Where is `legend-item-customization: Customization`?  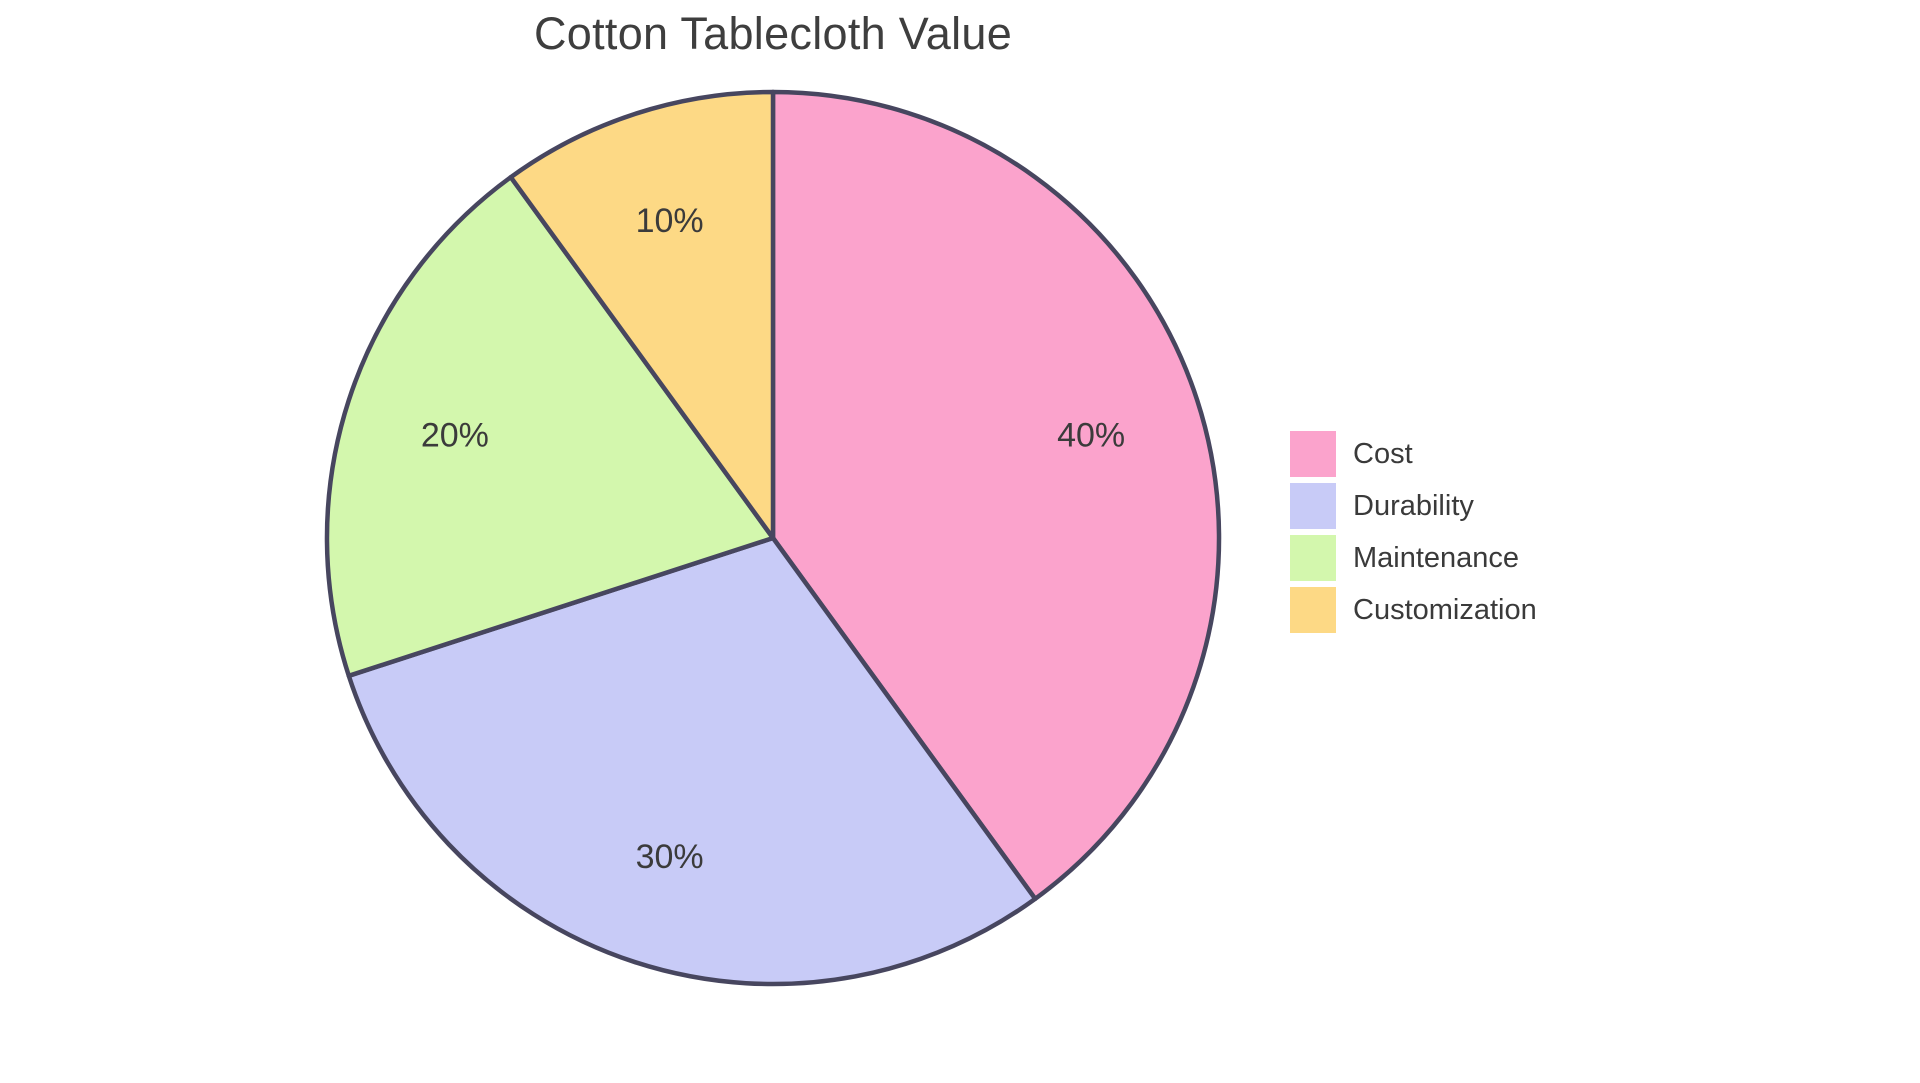 legend-item-customization: Customization is located at coordinates (1413, 610).